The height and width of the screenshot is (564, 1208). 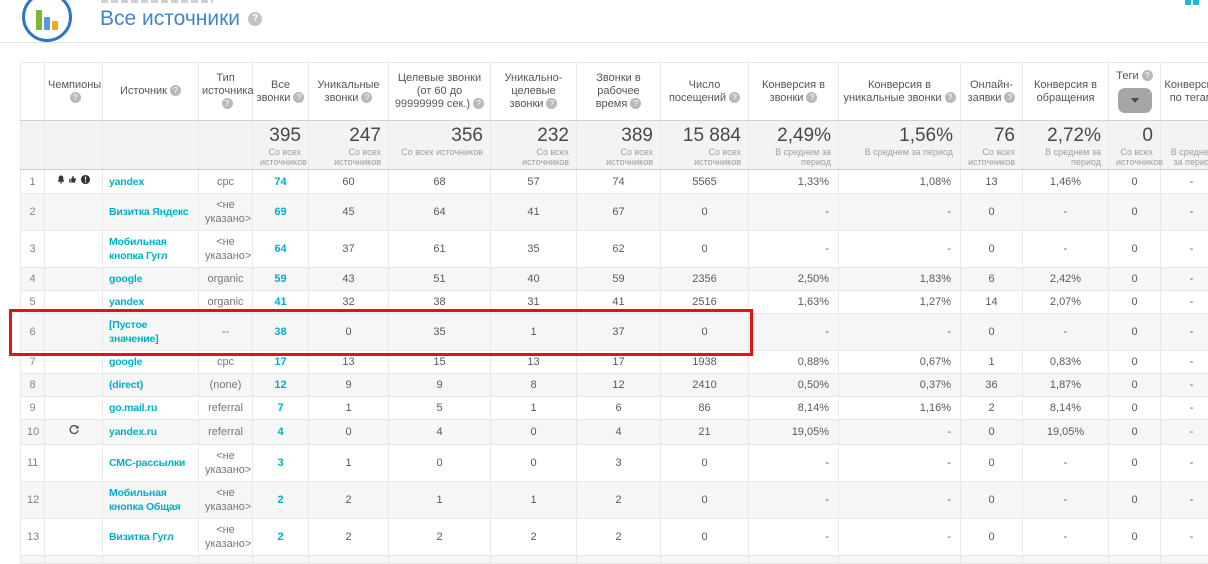 I want to click on target-calls-cell: 61, so click(x=440, y=249).